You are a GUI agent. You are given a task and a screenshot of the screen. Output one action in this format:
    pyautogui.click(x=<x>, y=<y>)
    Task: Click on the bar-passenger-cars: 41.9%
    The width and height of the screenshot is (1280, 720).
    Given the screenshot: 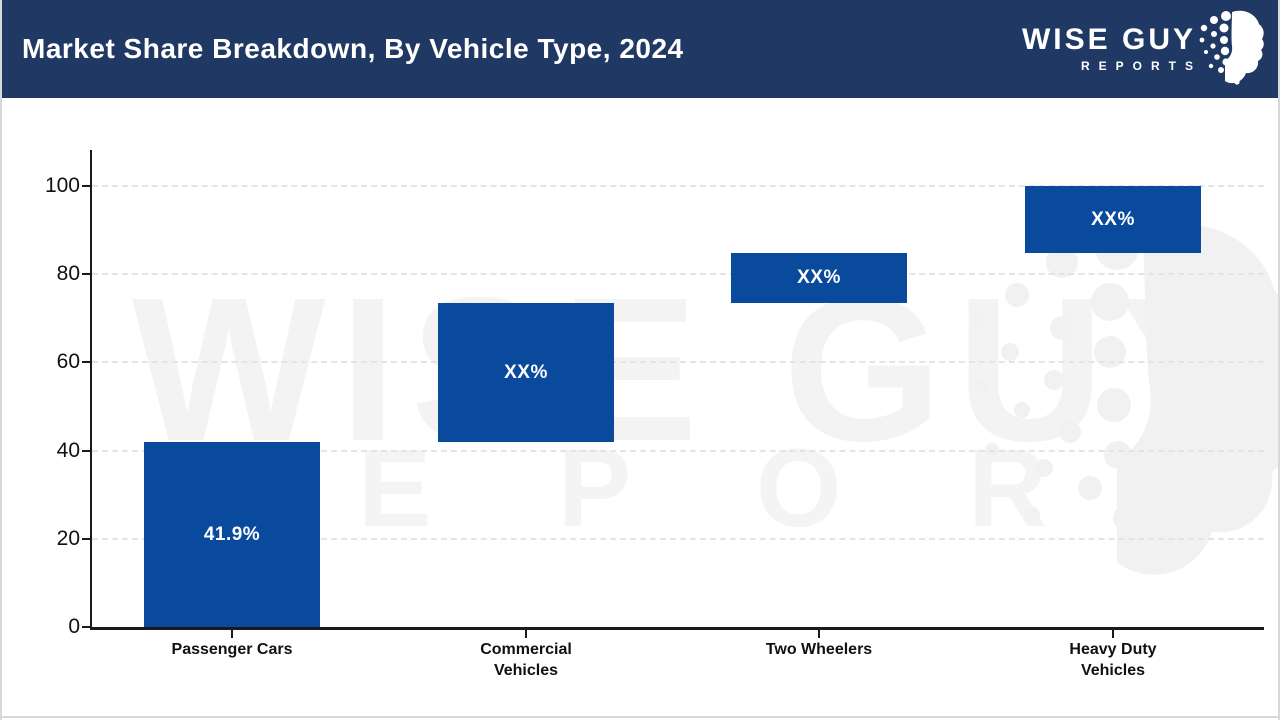 What is the action you would take?
    pyautogui.click(x=232, y=534)
    